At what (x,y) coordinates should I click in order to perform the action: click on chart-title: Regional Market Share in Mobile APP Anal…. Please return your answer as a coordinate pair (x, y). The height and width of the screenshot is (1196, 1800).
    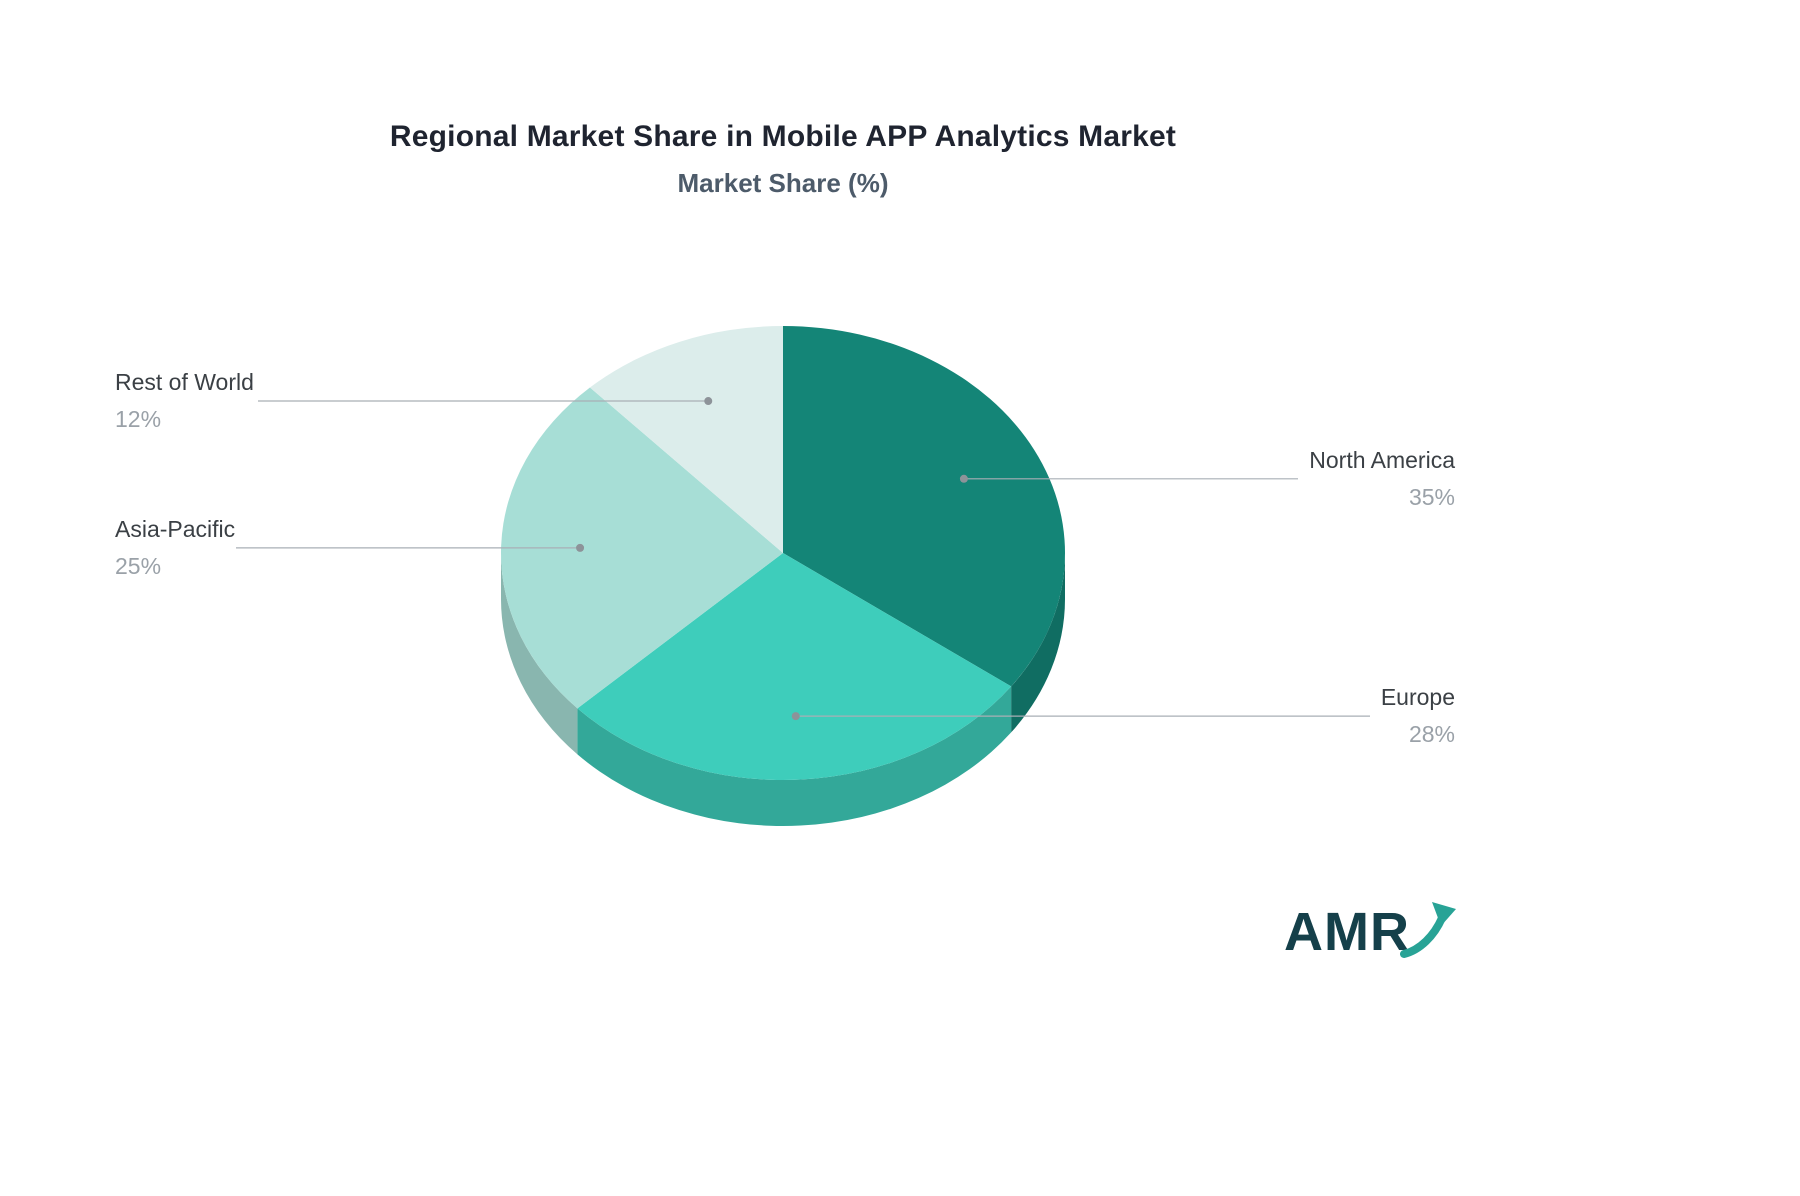
    Looking at the image, I should click on (783, 136).